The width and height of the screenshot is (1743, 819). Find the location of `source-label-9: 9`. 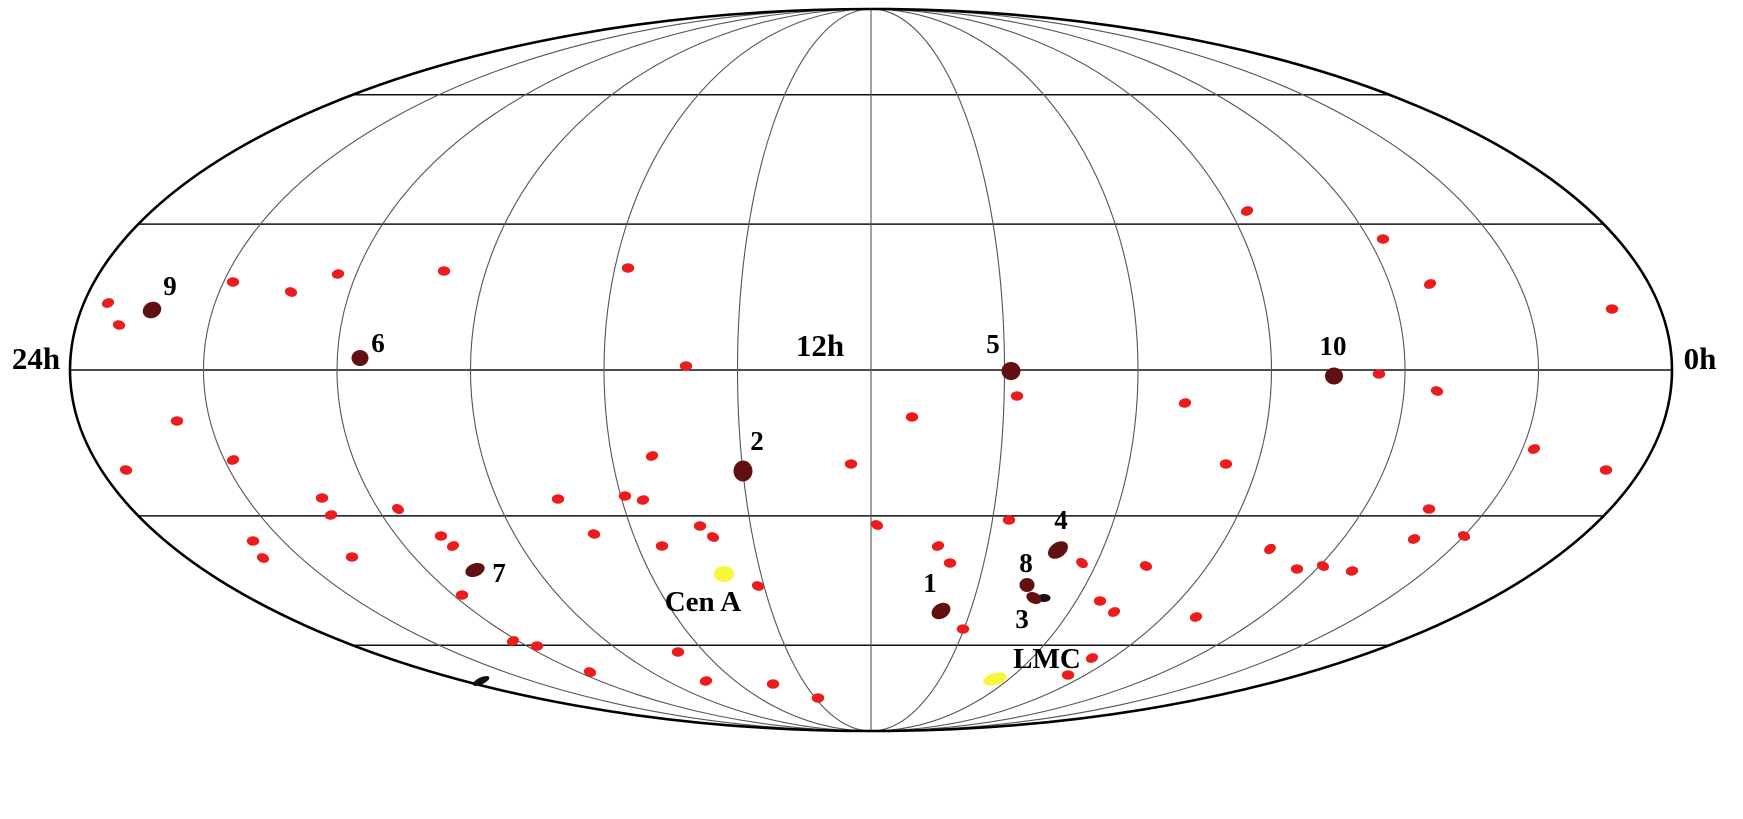

source-label-9: 9 is located at coordinates (170, 286).